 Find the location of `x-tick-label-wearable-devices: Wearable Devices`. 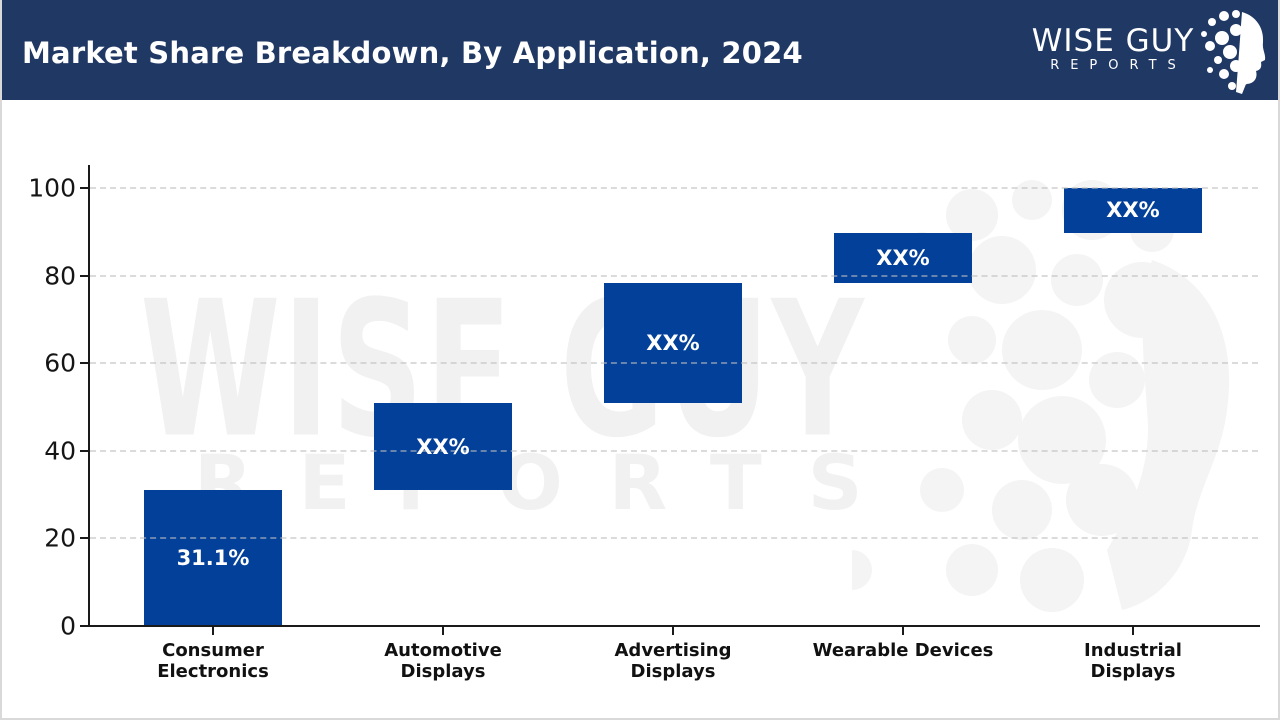

x-tick-label-wearable-devices: Wearable Devices is located at coordinates (903, 650).